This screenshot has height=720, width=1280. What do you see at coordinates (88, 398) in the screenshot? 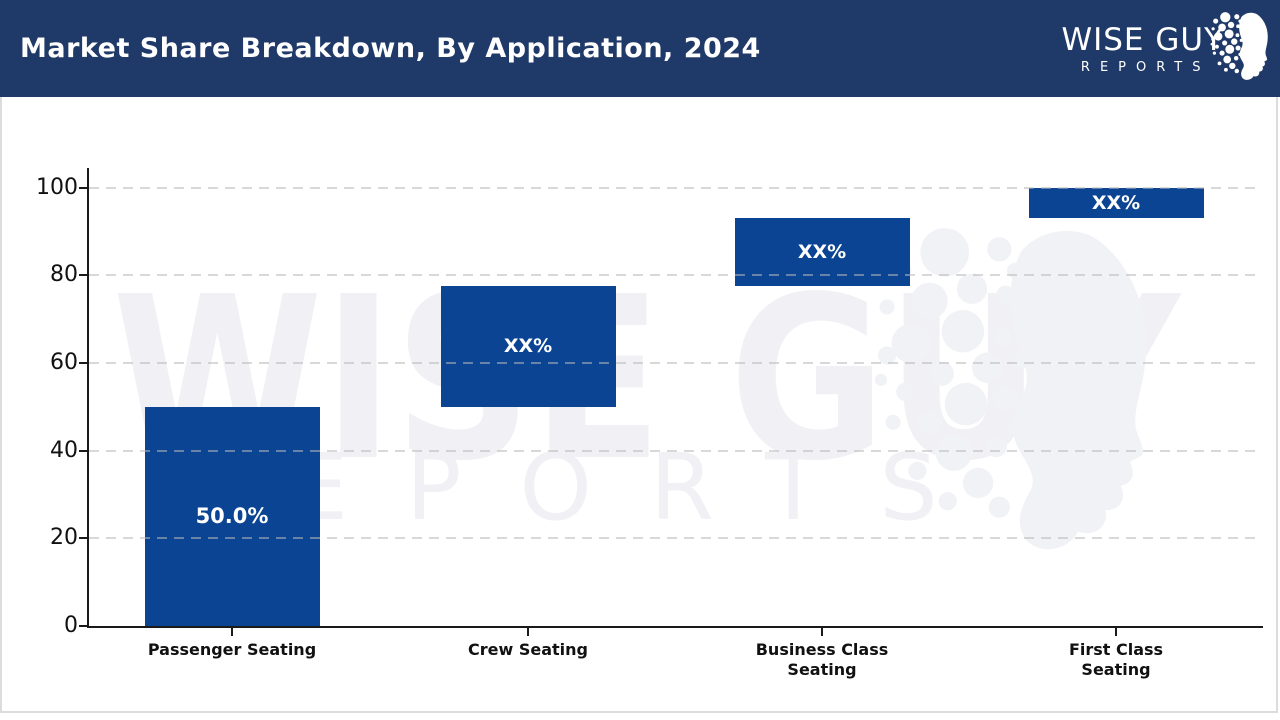
I see `y-axis-spine` at bounding box center [88, 398].